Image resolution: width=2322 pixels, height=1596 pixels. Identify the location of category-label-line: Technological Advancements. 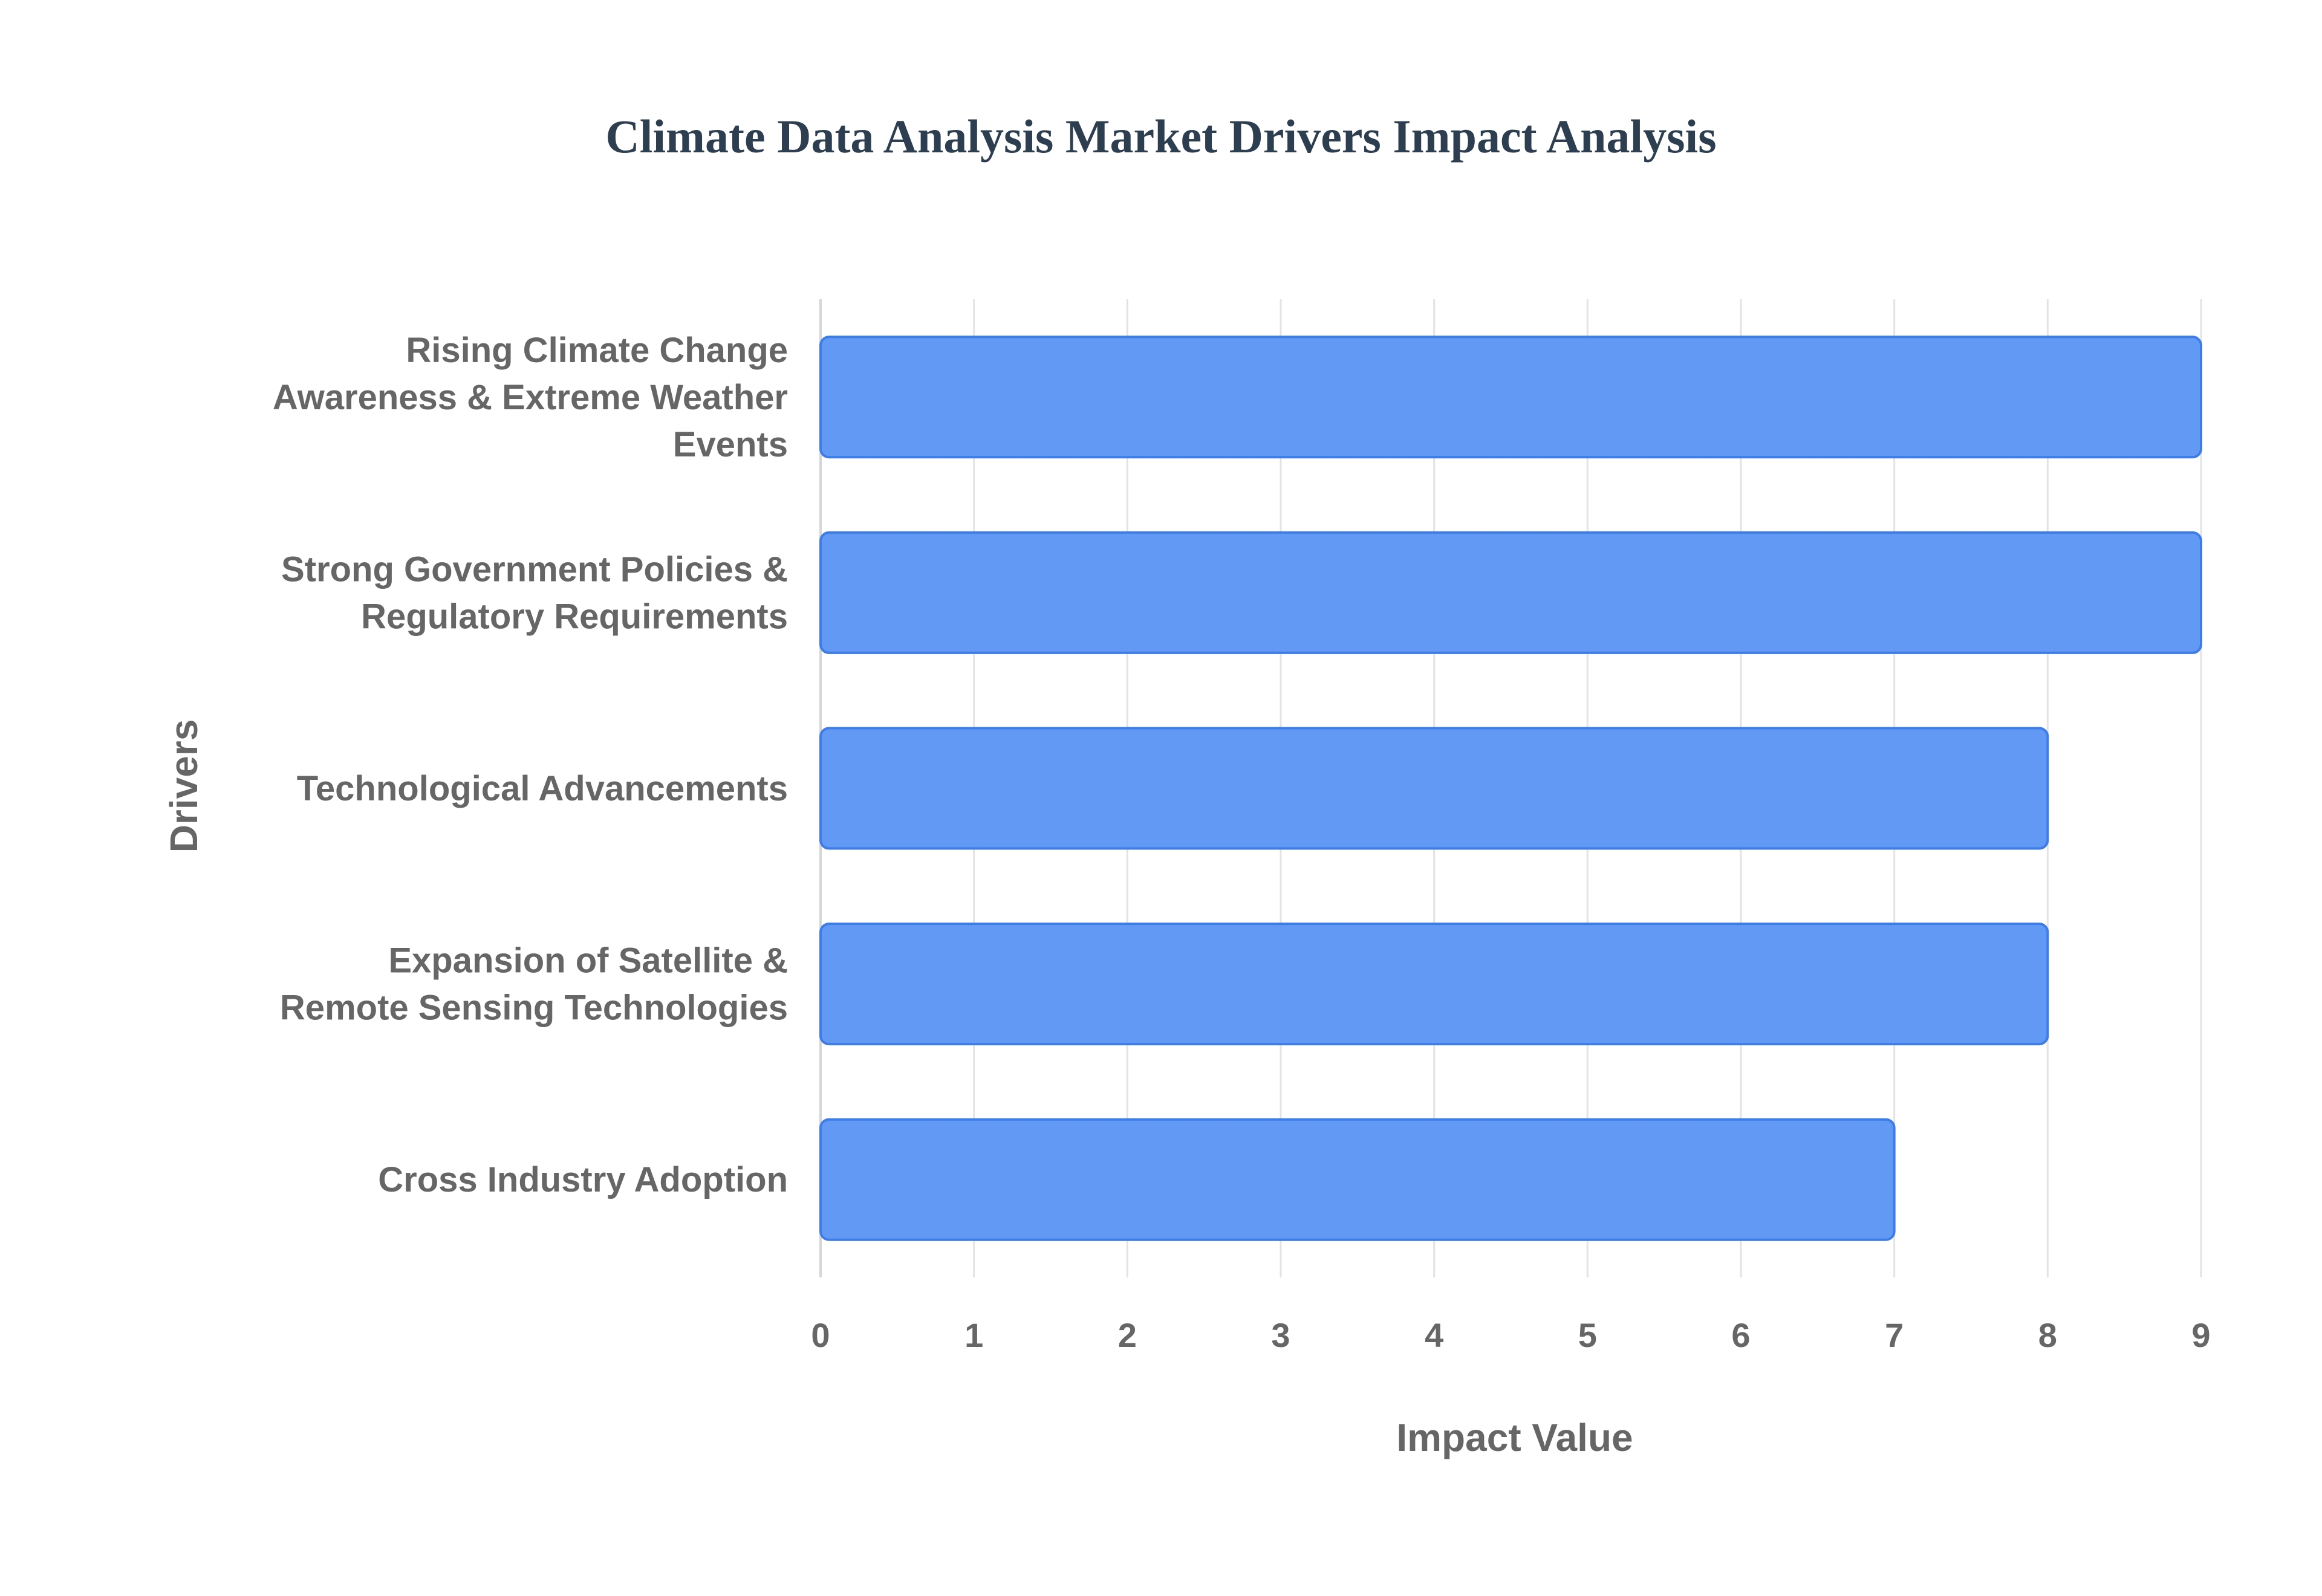
(542, 788).